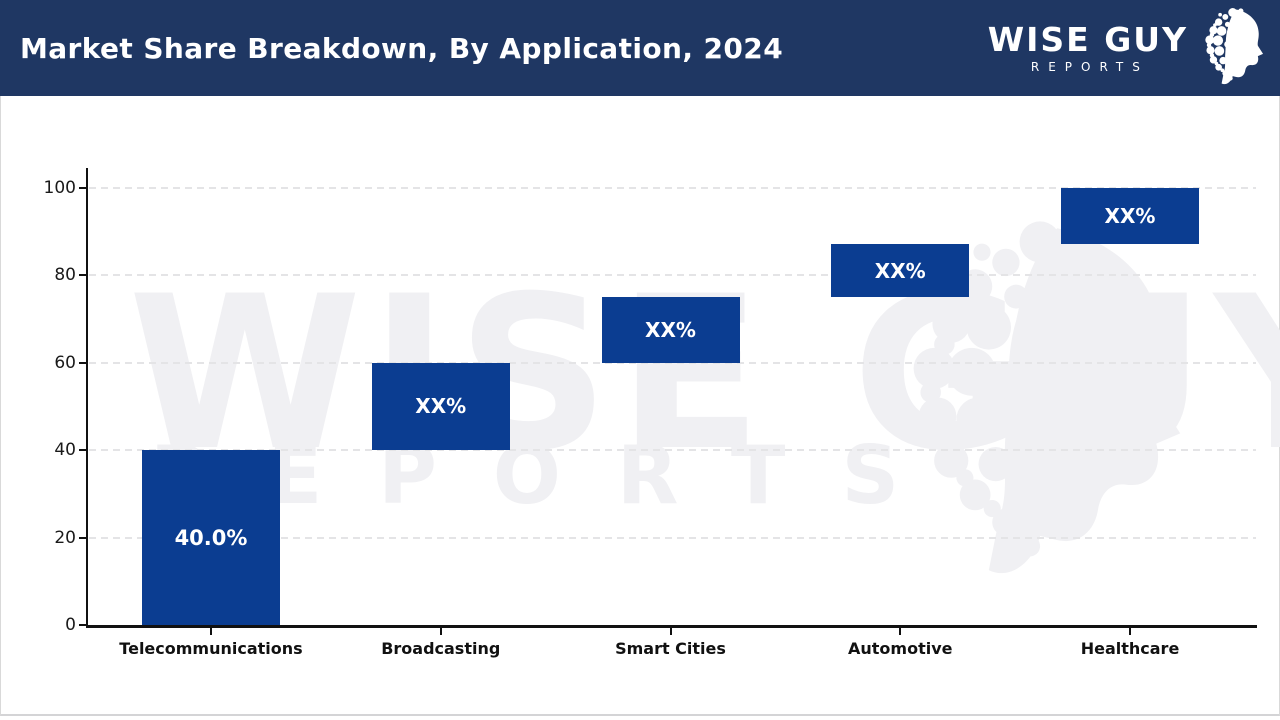  What do you see at coordinates (1234, 46) in the screenshot?
I see `brand-face-icon` at bounding box center [1234, 46].